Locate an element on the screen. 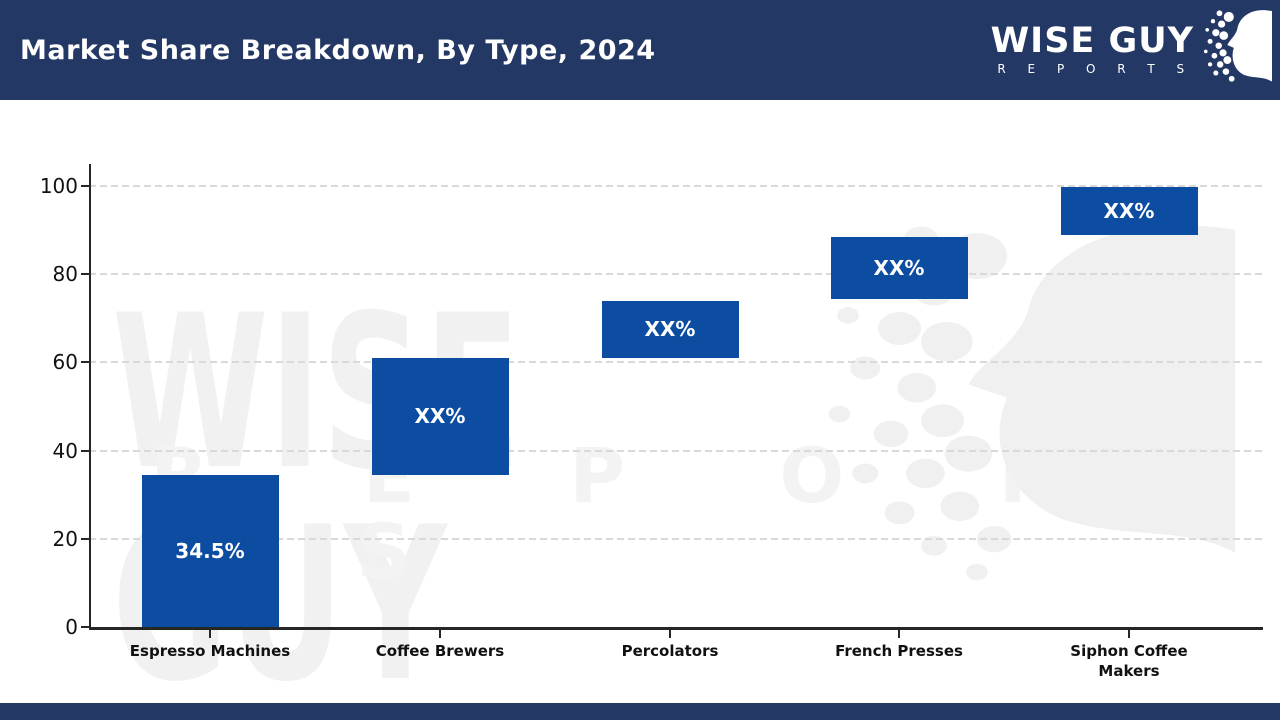 This screenshot has height=720, width=1280. bar-espresso-machines: 34.5% is located at coordinates (210, 550).